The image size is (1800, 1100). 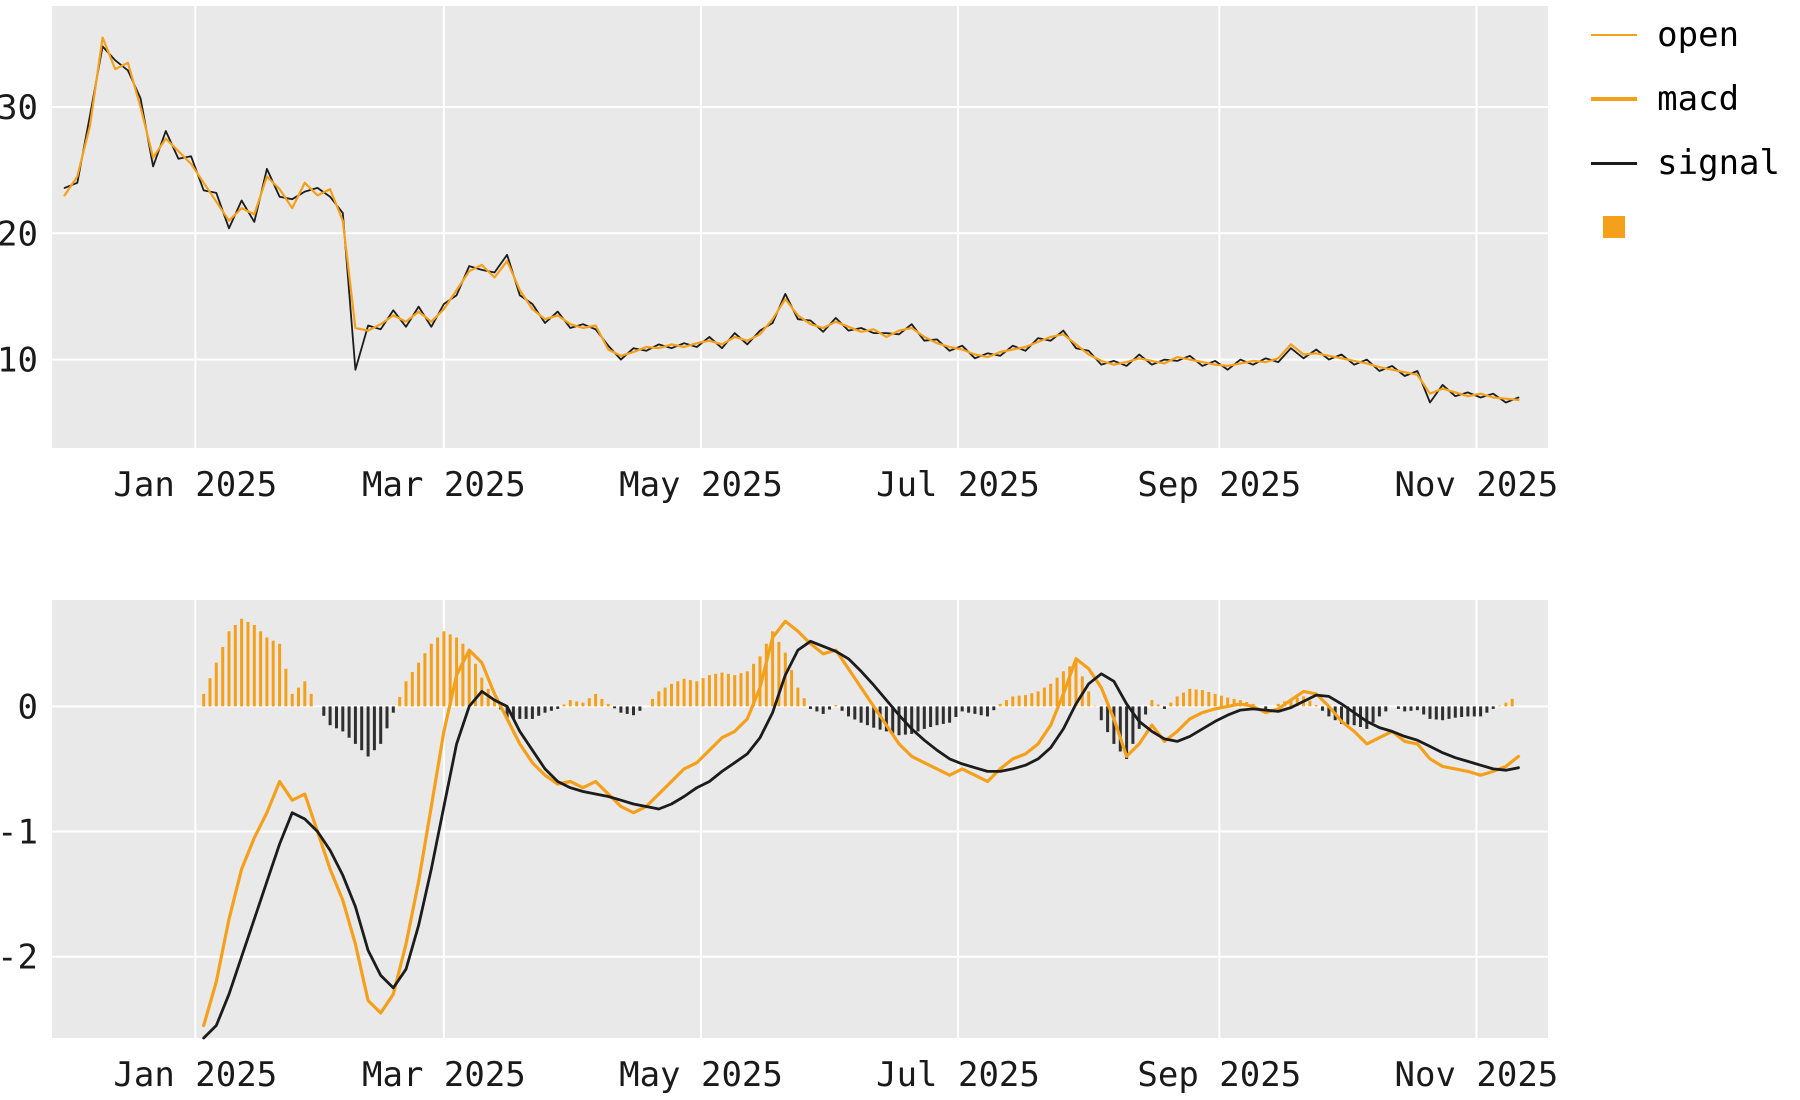 What do you see at coordinates (19, 108) in the screenshot?
I see `y-tick-label: 30` at bounding box center [19, 108].